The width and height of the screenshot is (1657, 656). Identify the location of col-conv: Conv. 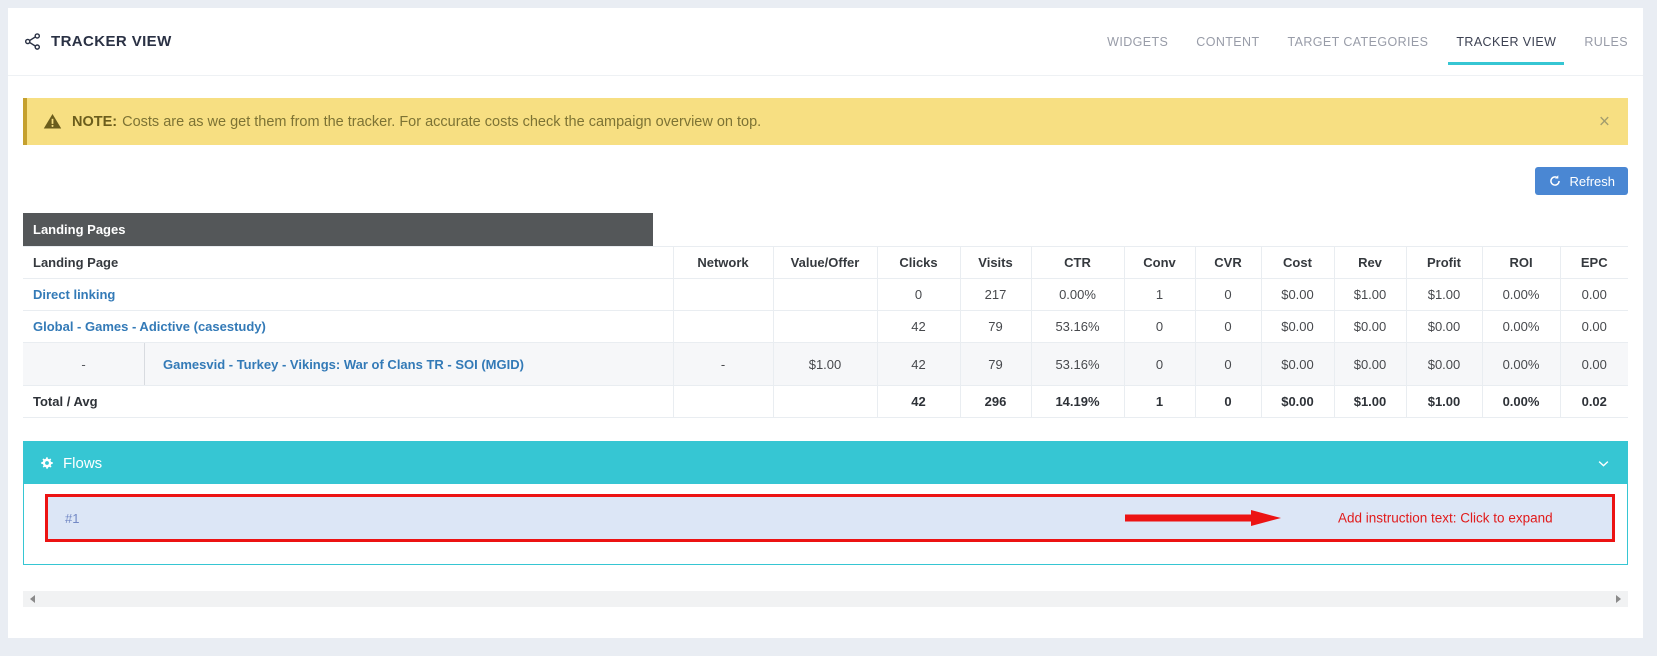
(1159, 262).